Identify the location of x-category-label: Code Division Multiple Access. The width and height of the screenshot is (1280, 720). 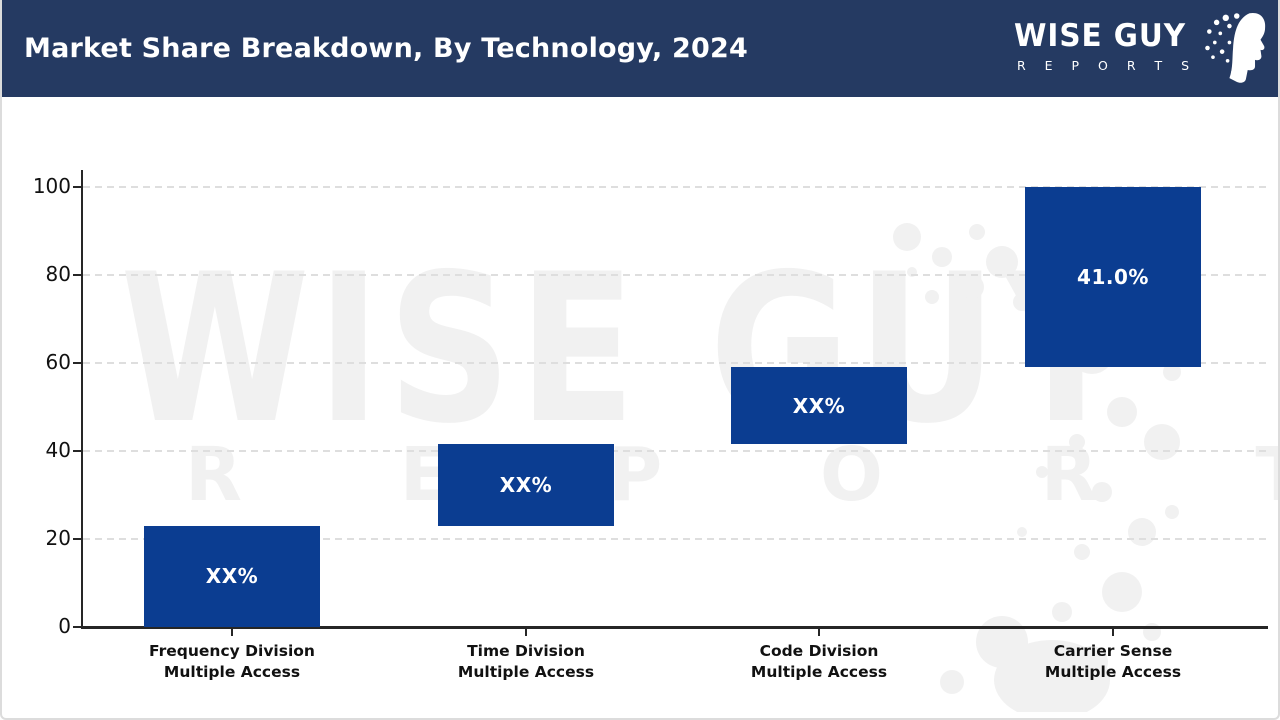
(819, 662).